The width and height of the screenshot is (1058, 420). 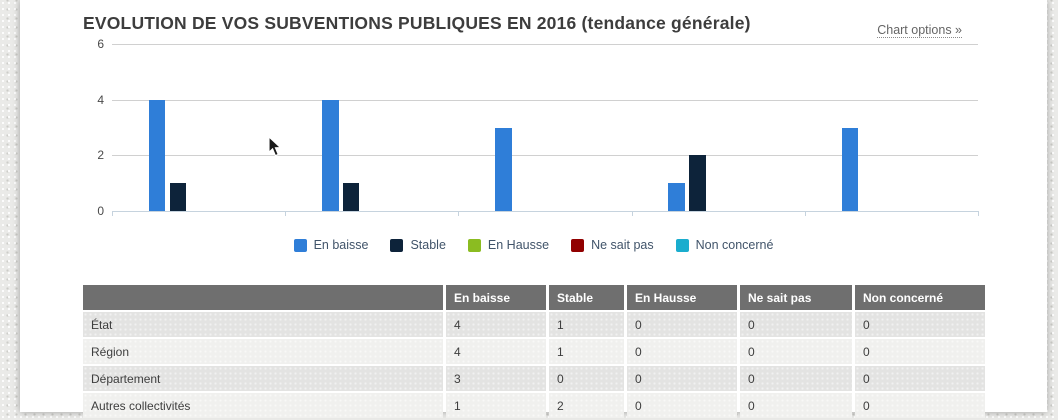 What do you see at coordinates (682, 245) in the screenshot?
I see `legend-swatch-non-concerne` at bounding box center [682, 245].